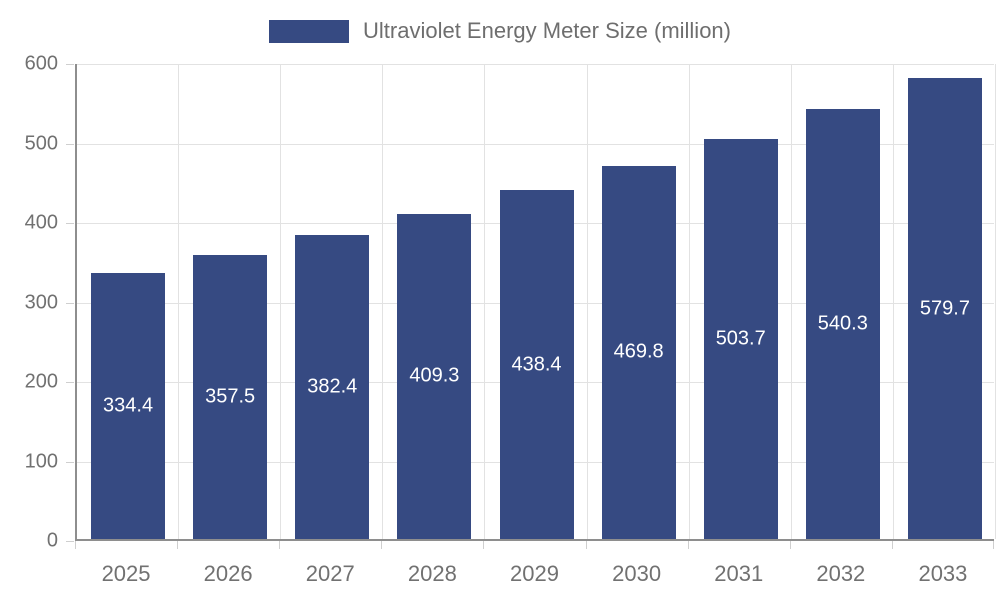  I want to click on bar-2027: 382.4, so click(332, 387).